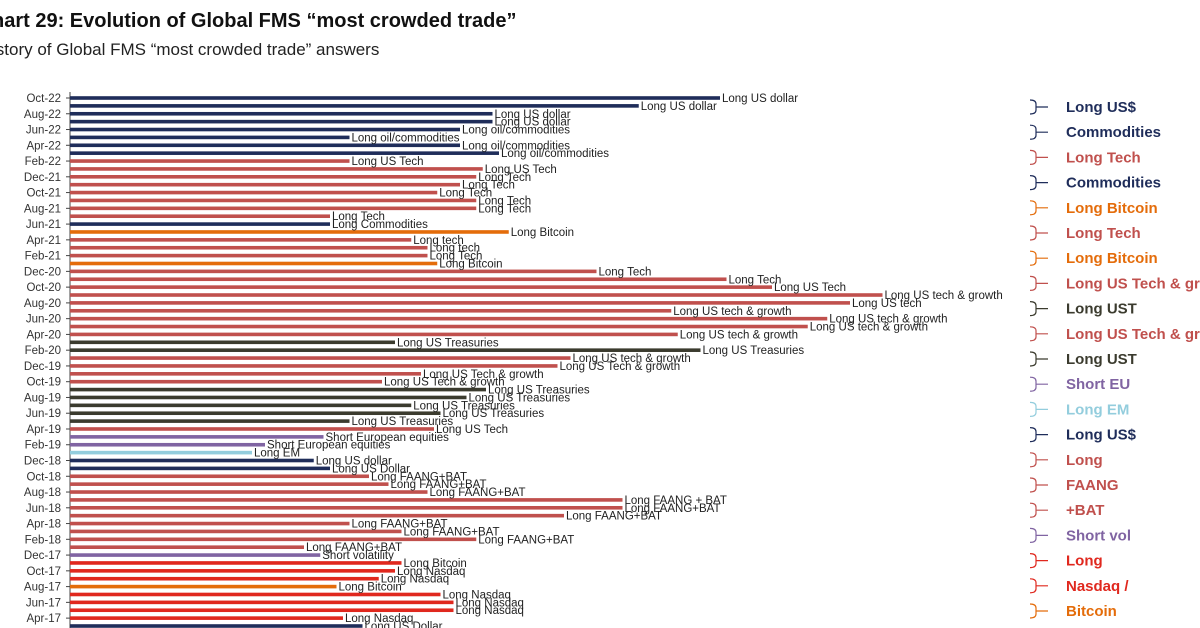 The width and height of the screenshot is (1200, 628). What do you see at coordinates (42, 493) in the screenshot?
I see `y-tick-label: Aug-18` at bounding box center [42, 493].